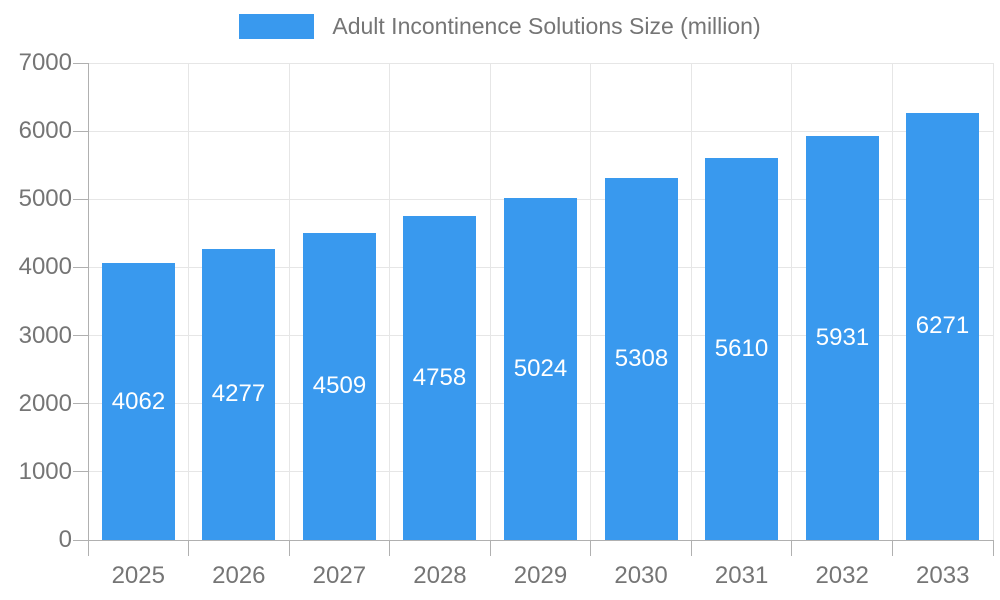 The width and height of the screenshot is (1000, 600). What do you see at coordinates (540, 575) in the screenshot?
I see `x-axis-category-label: 2029` at bounding box center [540, 575].